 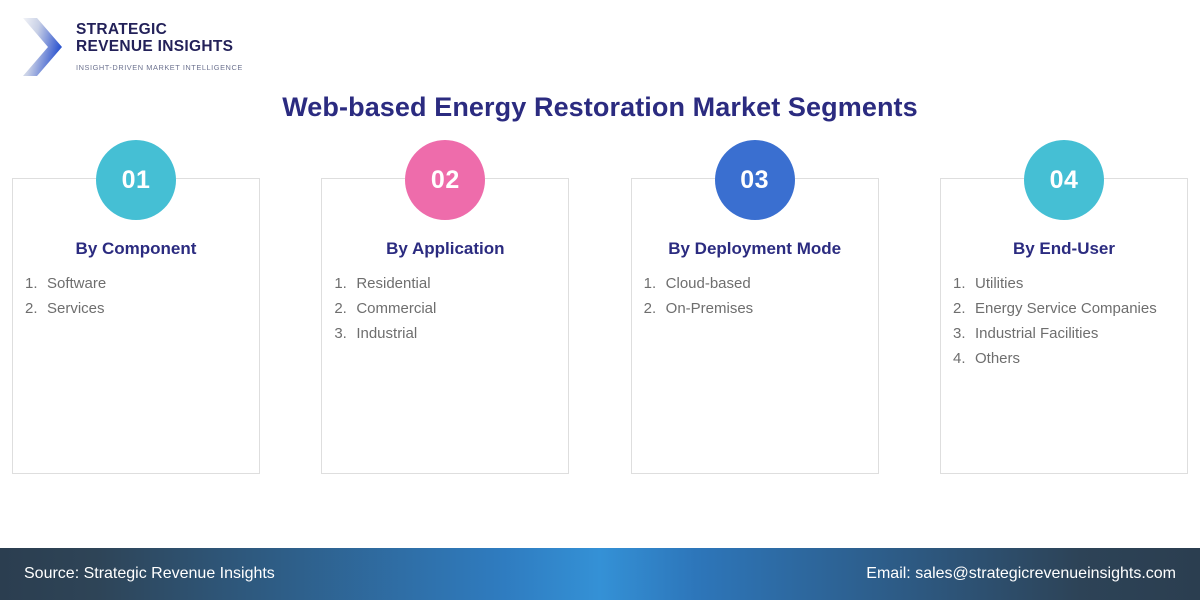 I want to click on list-item-label: Services, so click(x=76, y=308).